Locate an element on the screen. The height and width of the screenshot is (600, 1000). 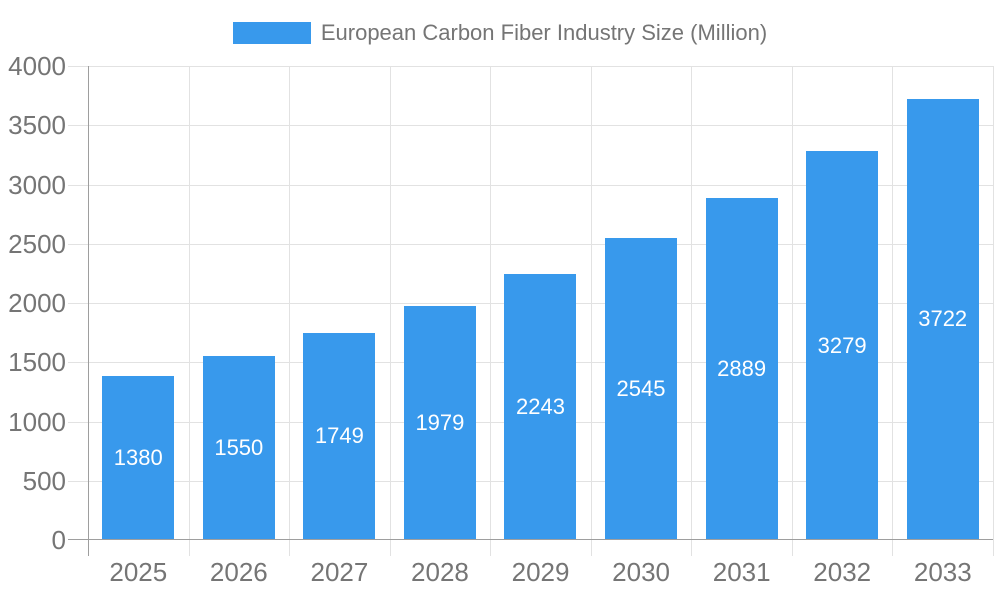
y-axis-label: 2000 is located at coordinates (37, 303).